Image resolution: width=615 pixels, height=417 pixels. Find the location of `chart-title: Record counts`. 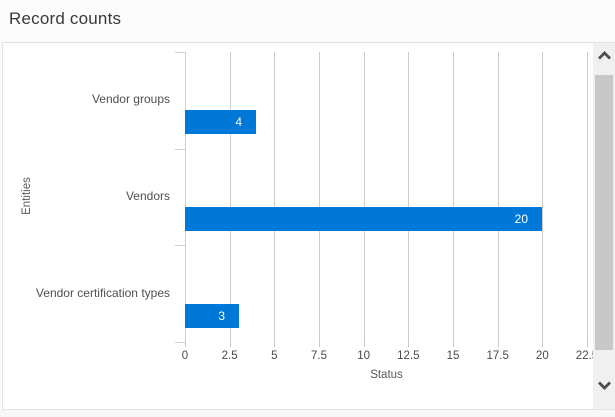

chart-title: Record counts is located at coordinates (65, 18).